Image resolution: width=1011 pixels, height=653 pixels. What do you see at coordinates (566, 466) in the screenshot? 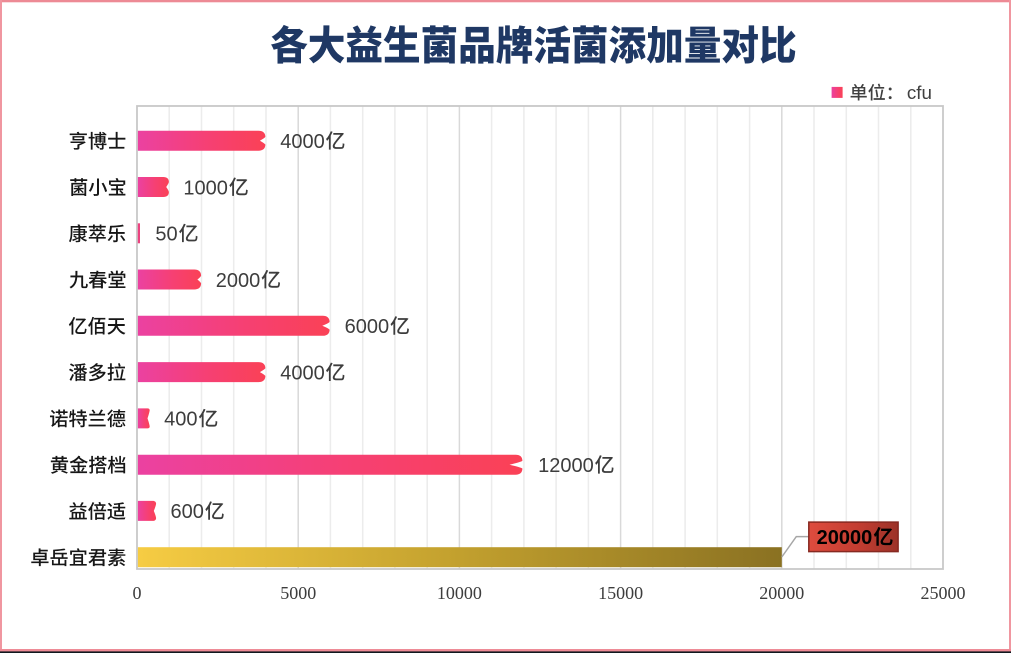
I see `svg-text: 12000` at bounding box center [566, 466].